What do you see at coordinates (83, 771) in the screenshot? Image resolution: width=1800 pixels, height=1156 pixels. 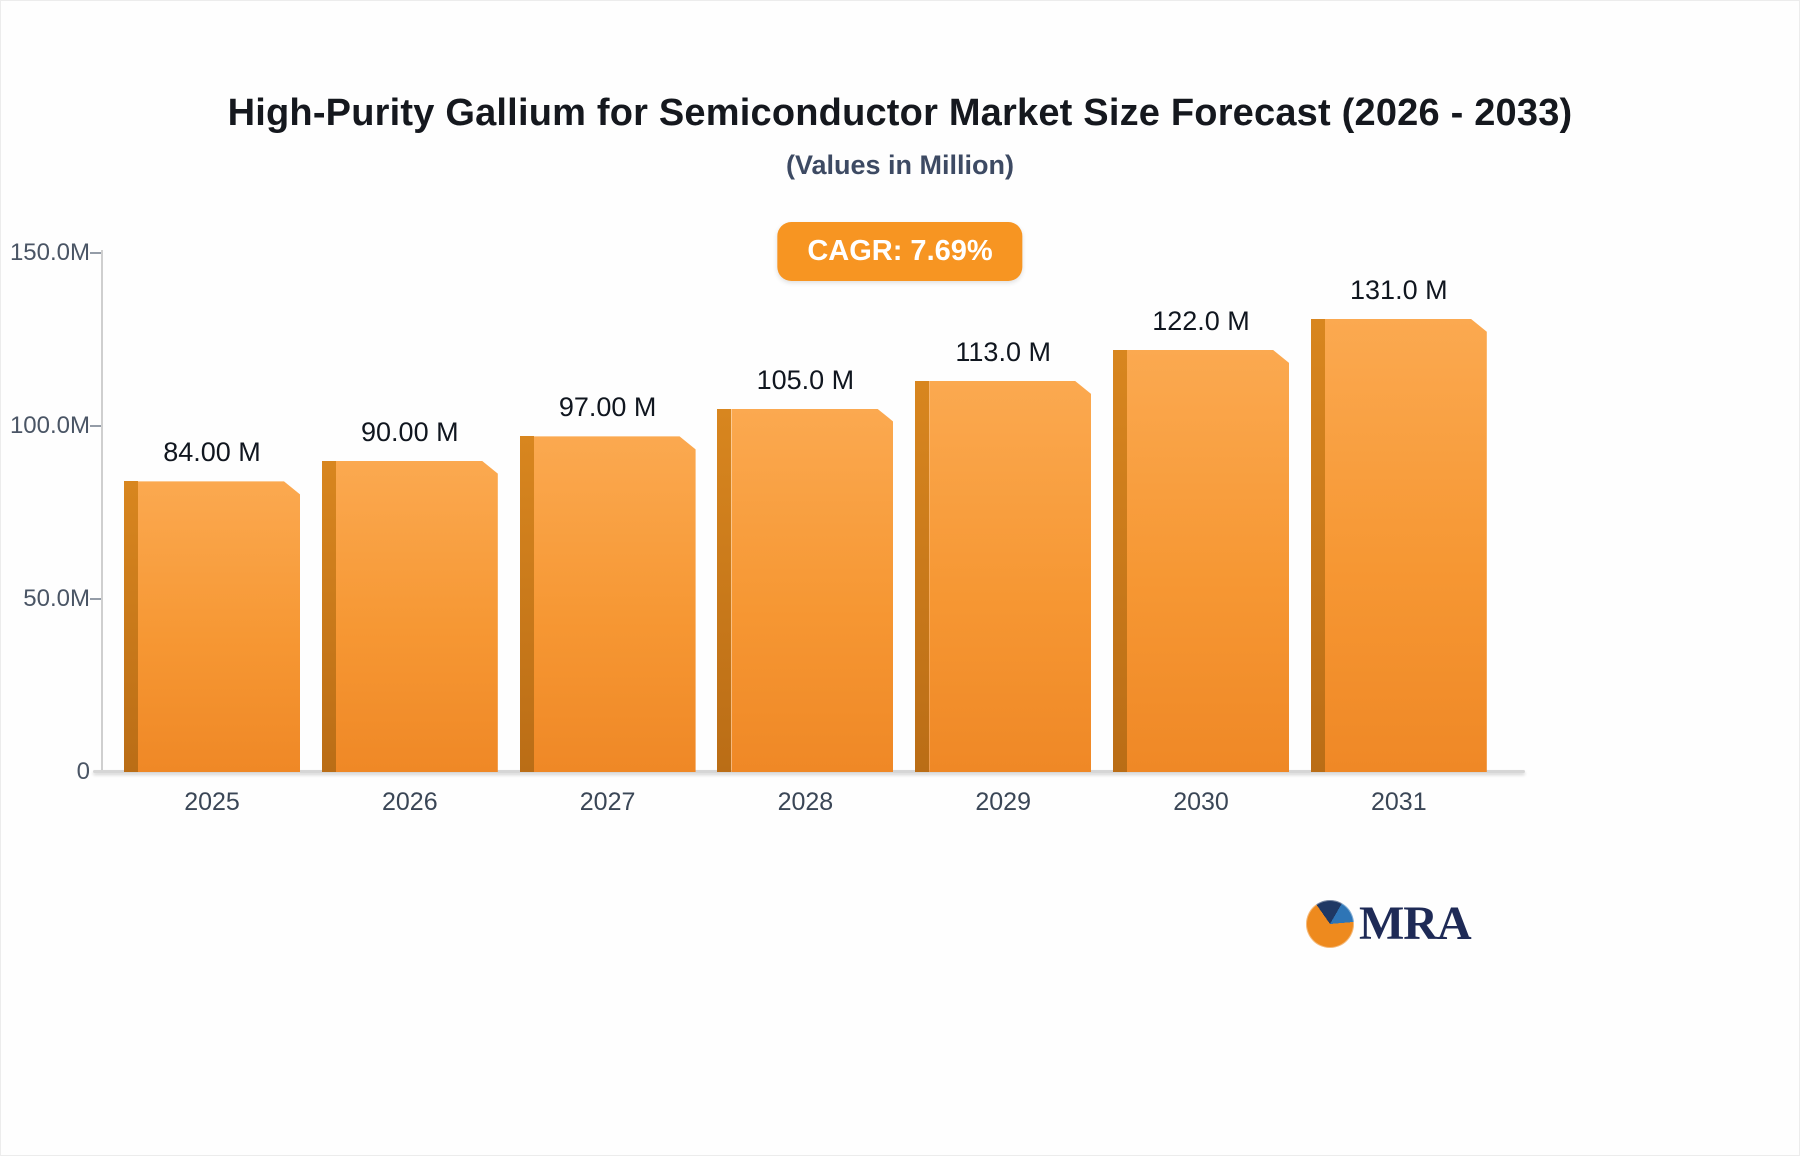 I see `y-axis-tick-label: 0` at bounding box center [83, 771].